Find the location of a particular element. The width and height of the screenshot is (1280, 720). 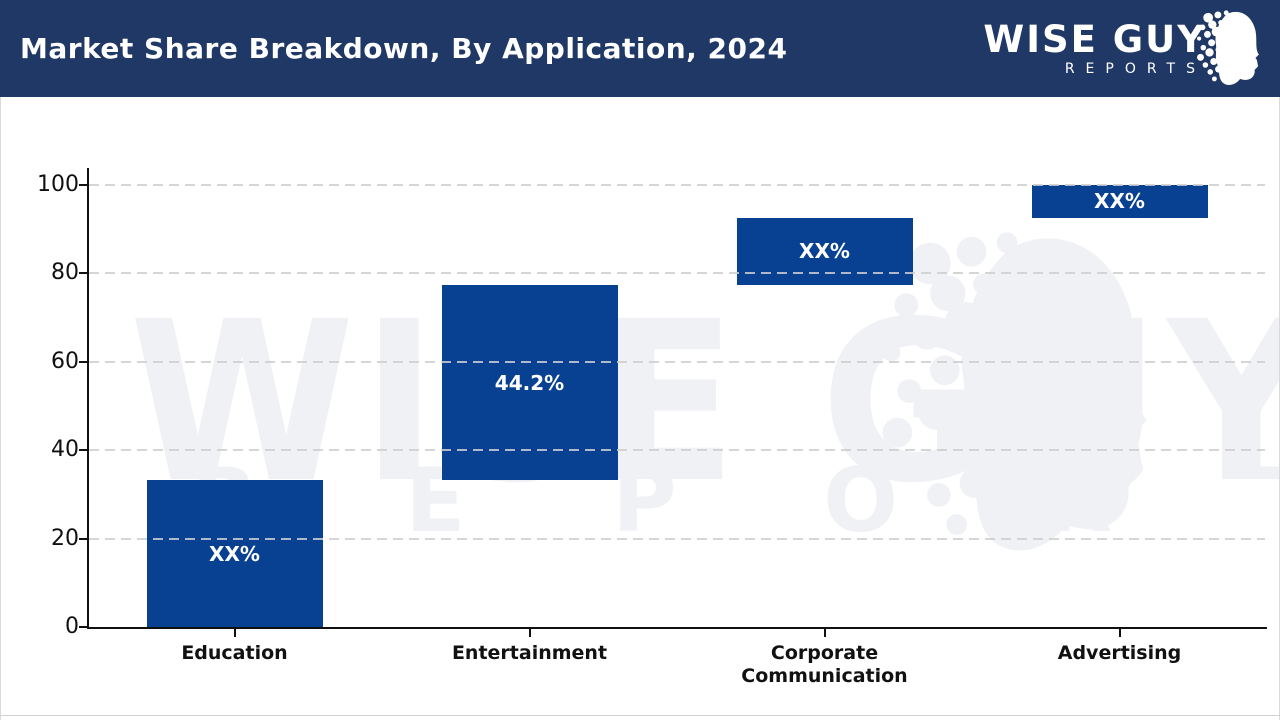

brand-face-icon is located at coordinates (1229, 49).